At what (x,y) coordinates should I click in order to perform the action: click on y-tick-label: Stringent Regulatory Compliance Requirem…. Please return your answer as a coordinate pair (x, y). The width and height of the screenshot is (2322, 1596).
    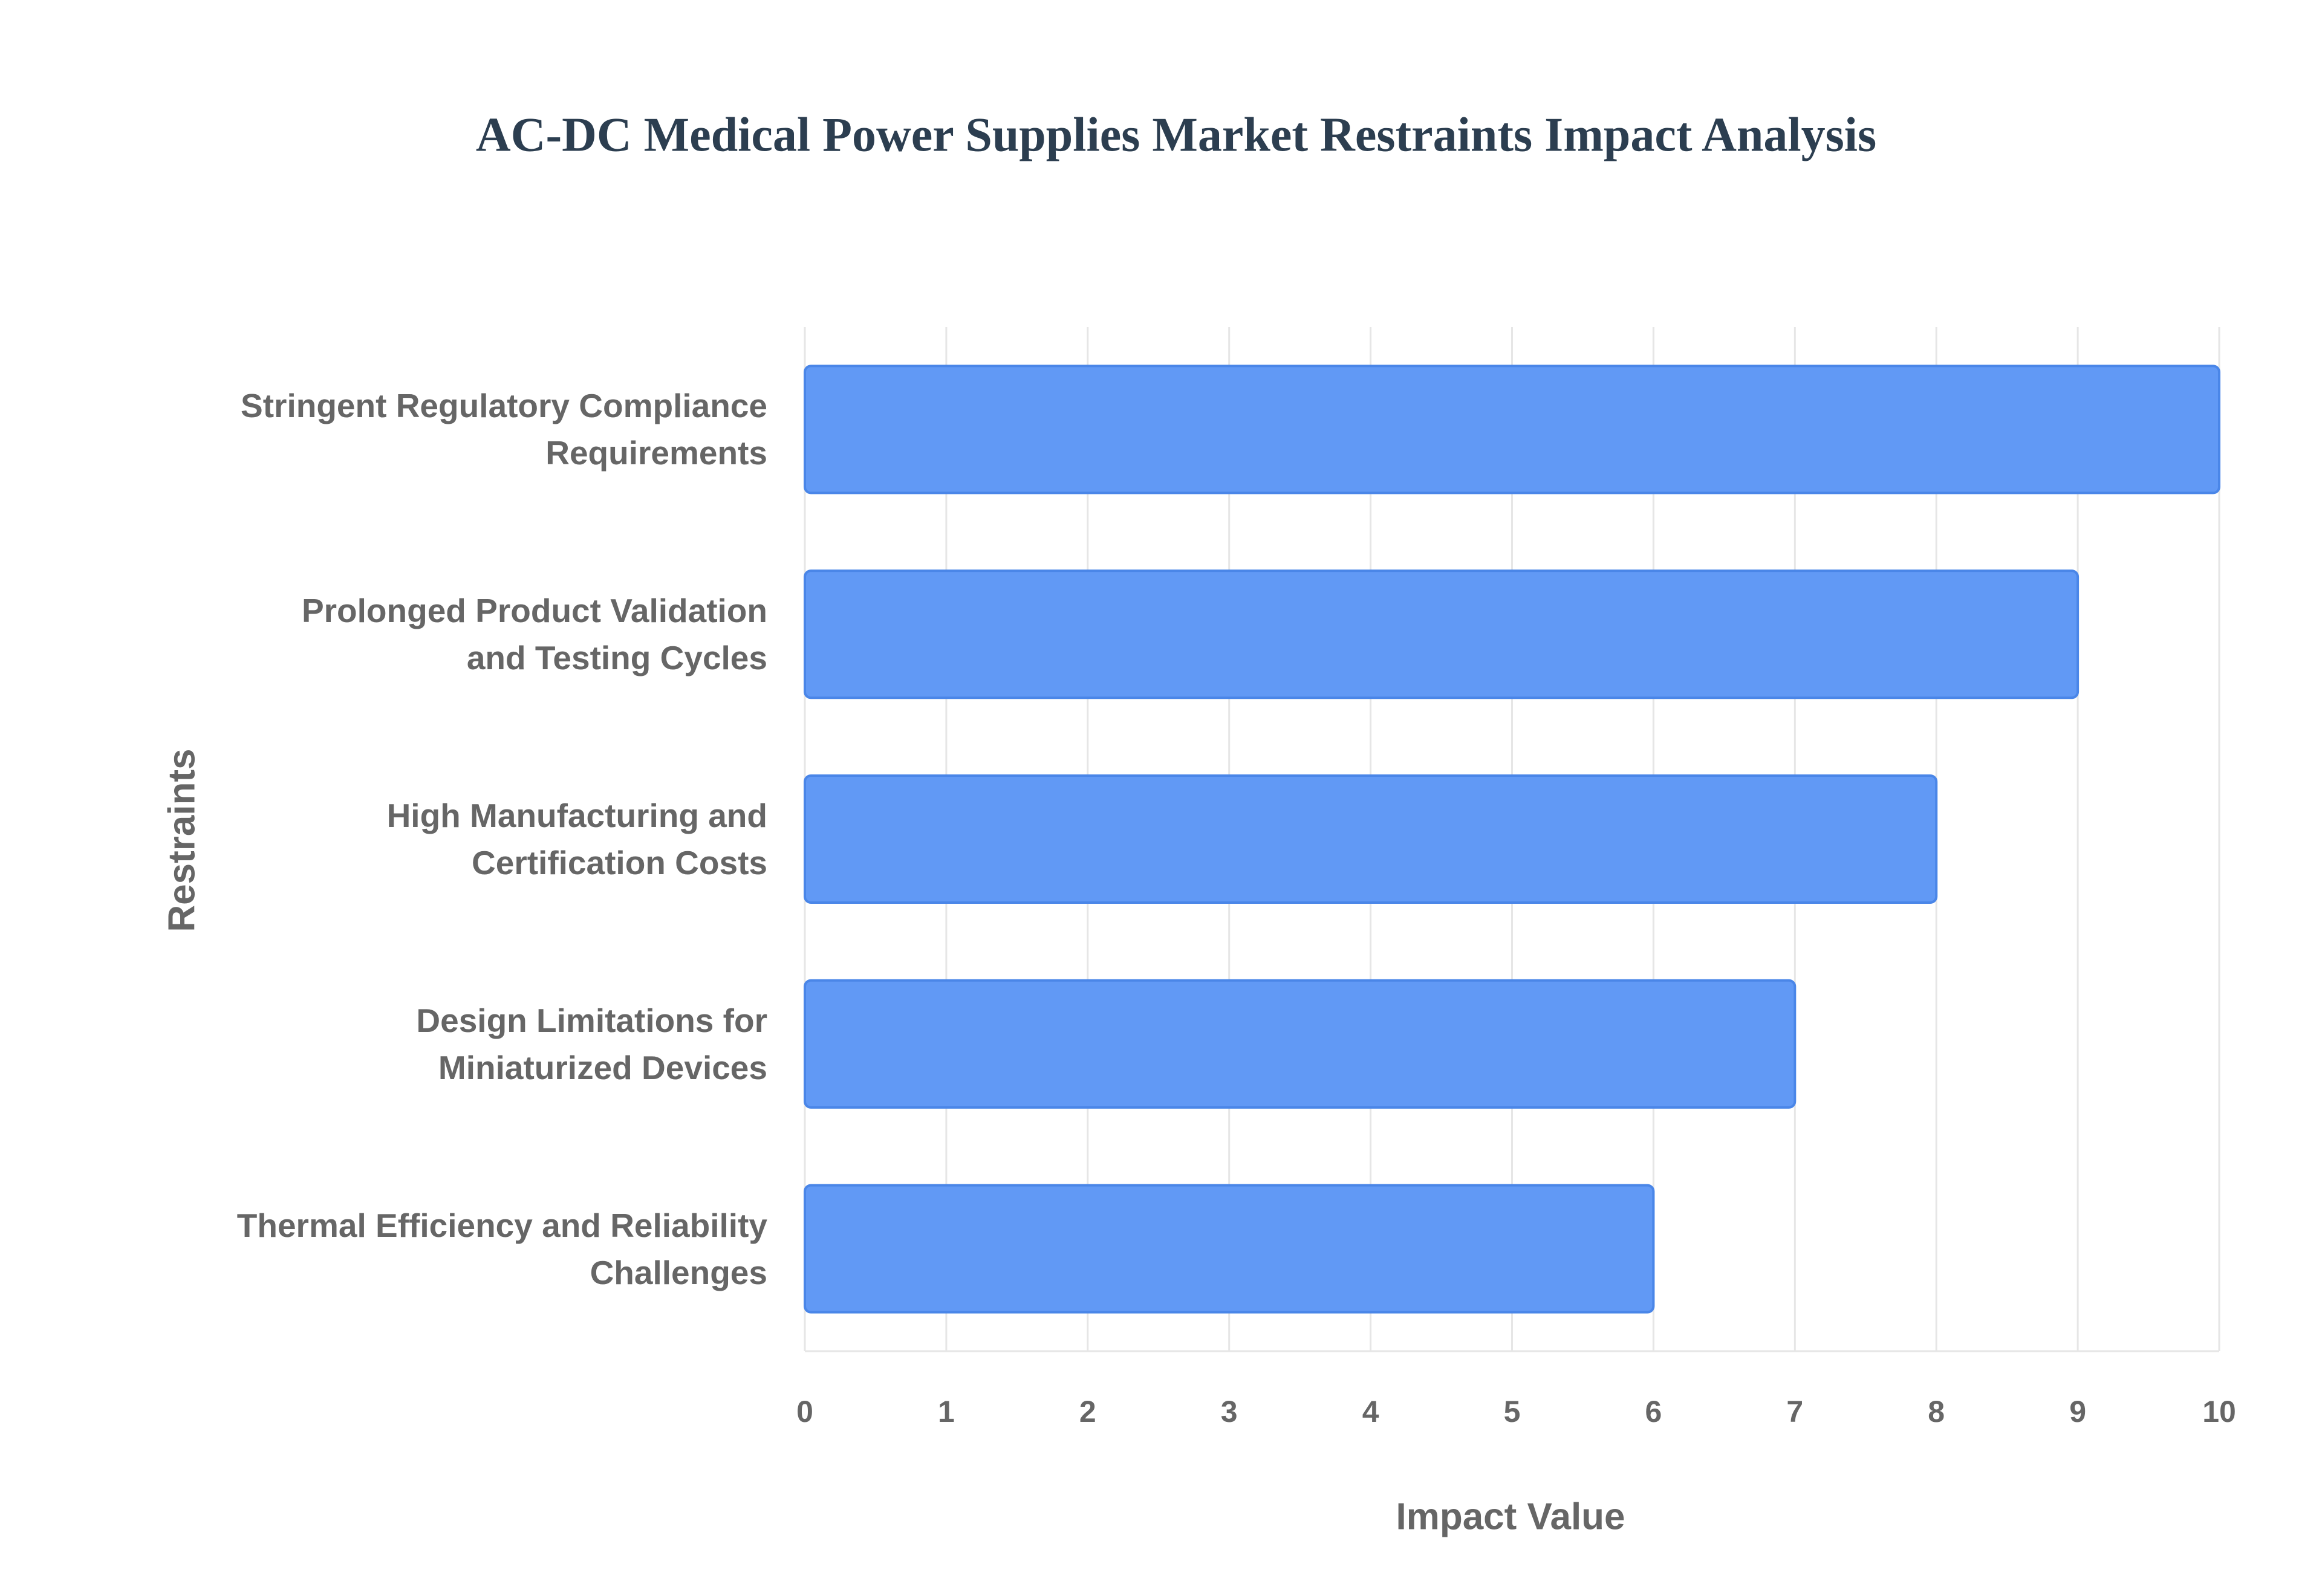
    Looking at the image, I should click on (504, 429).